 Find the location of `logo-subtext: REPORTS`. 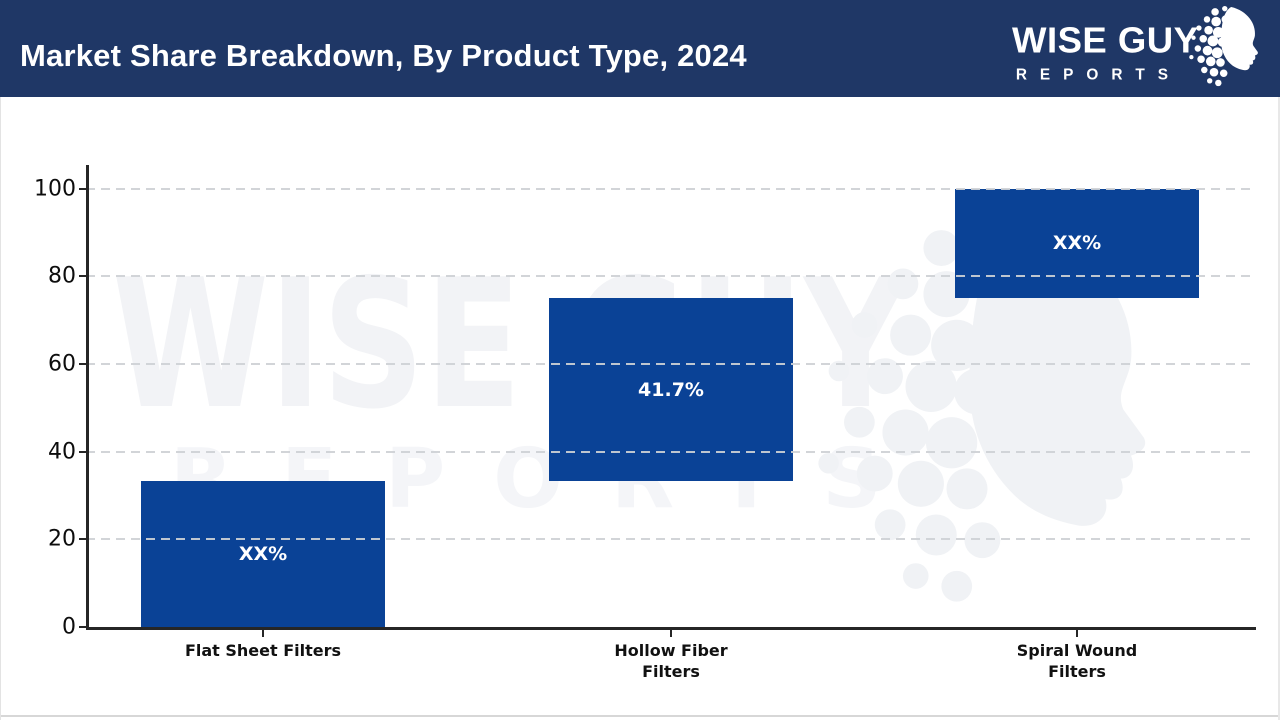

logo-subtext: REPORTS is located at coordinates (1098, 74).